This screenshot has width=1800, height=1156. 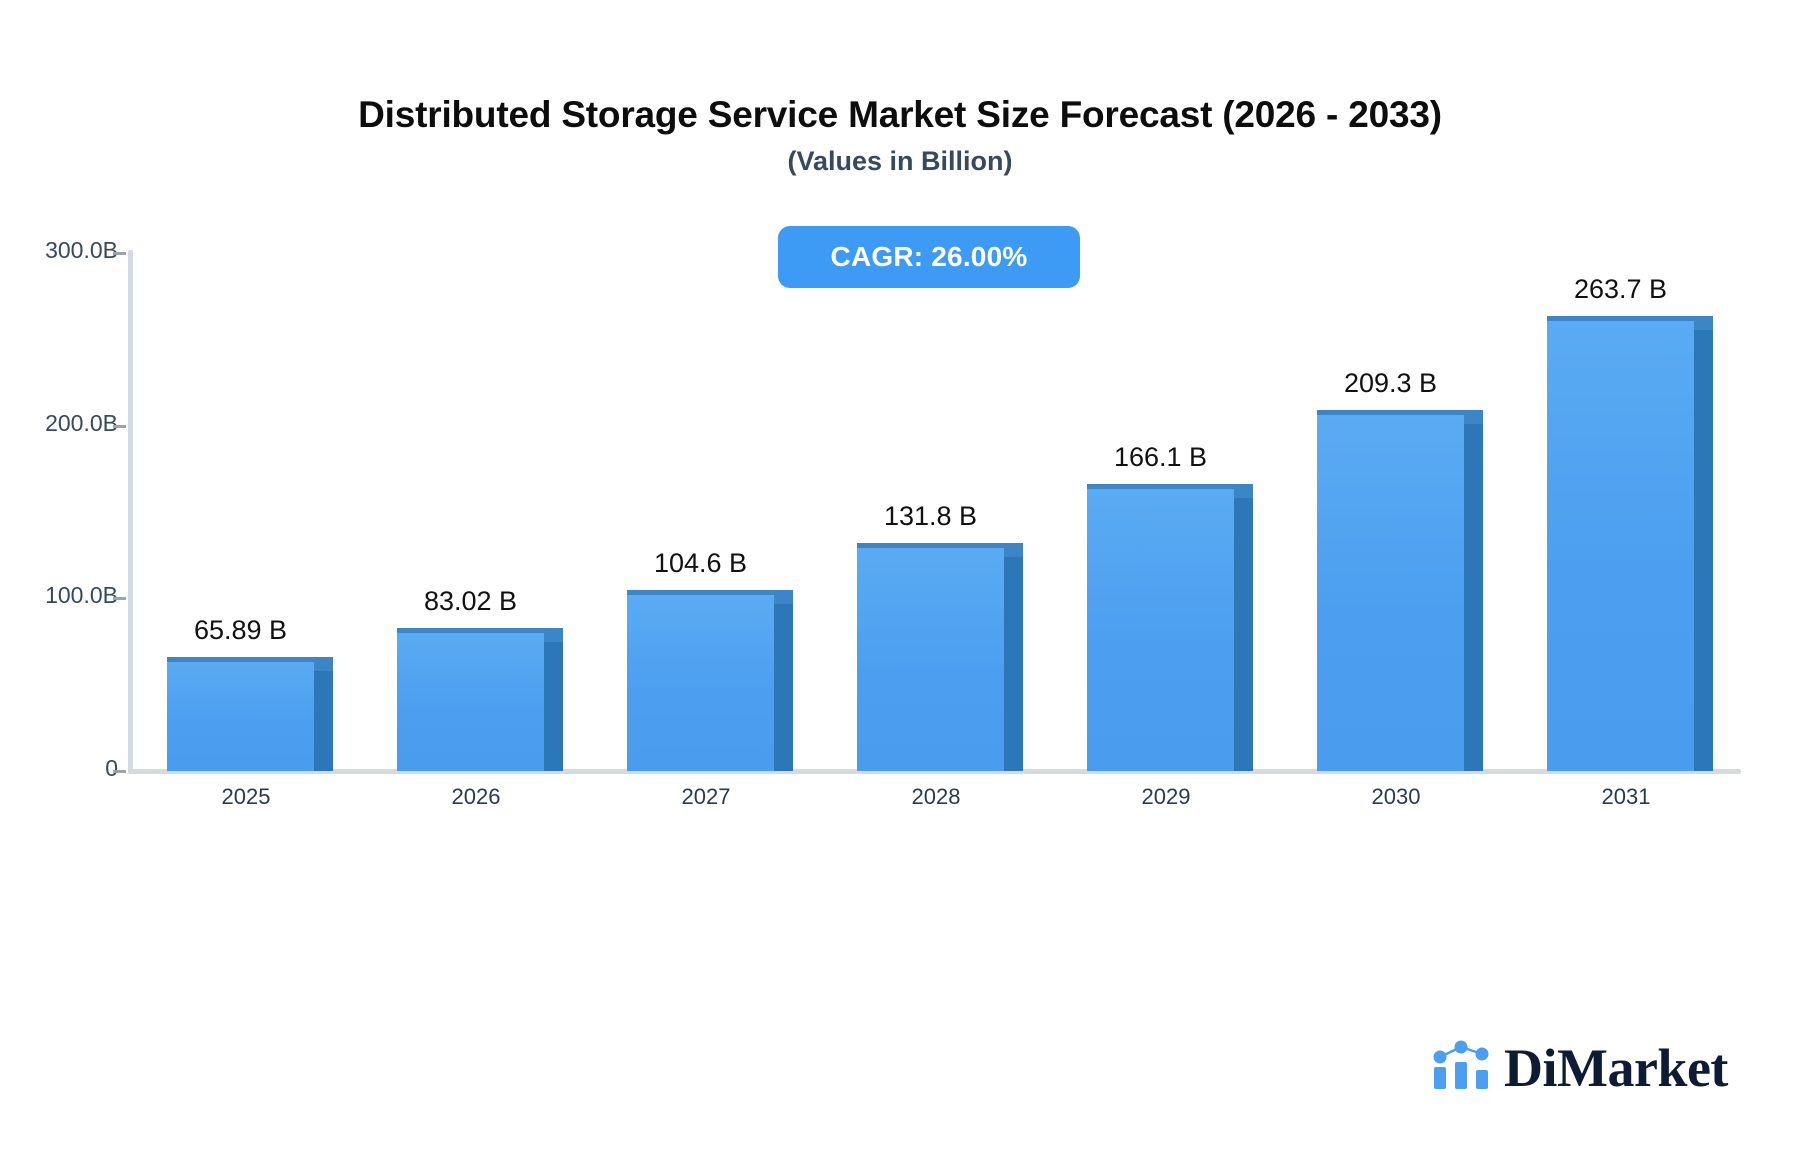 I want to click on y-axis-tick-label: 300.0B, so click(x=81, y=250).